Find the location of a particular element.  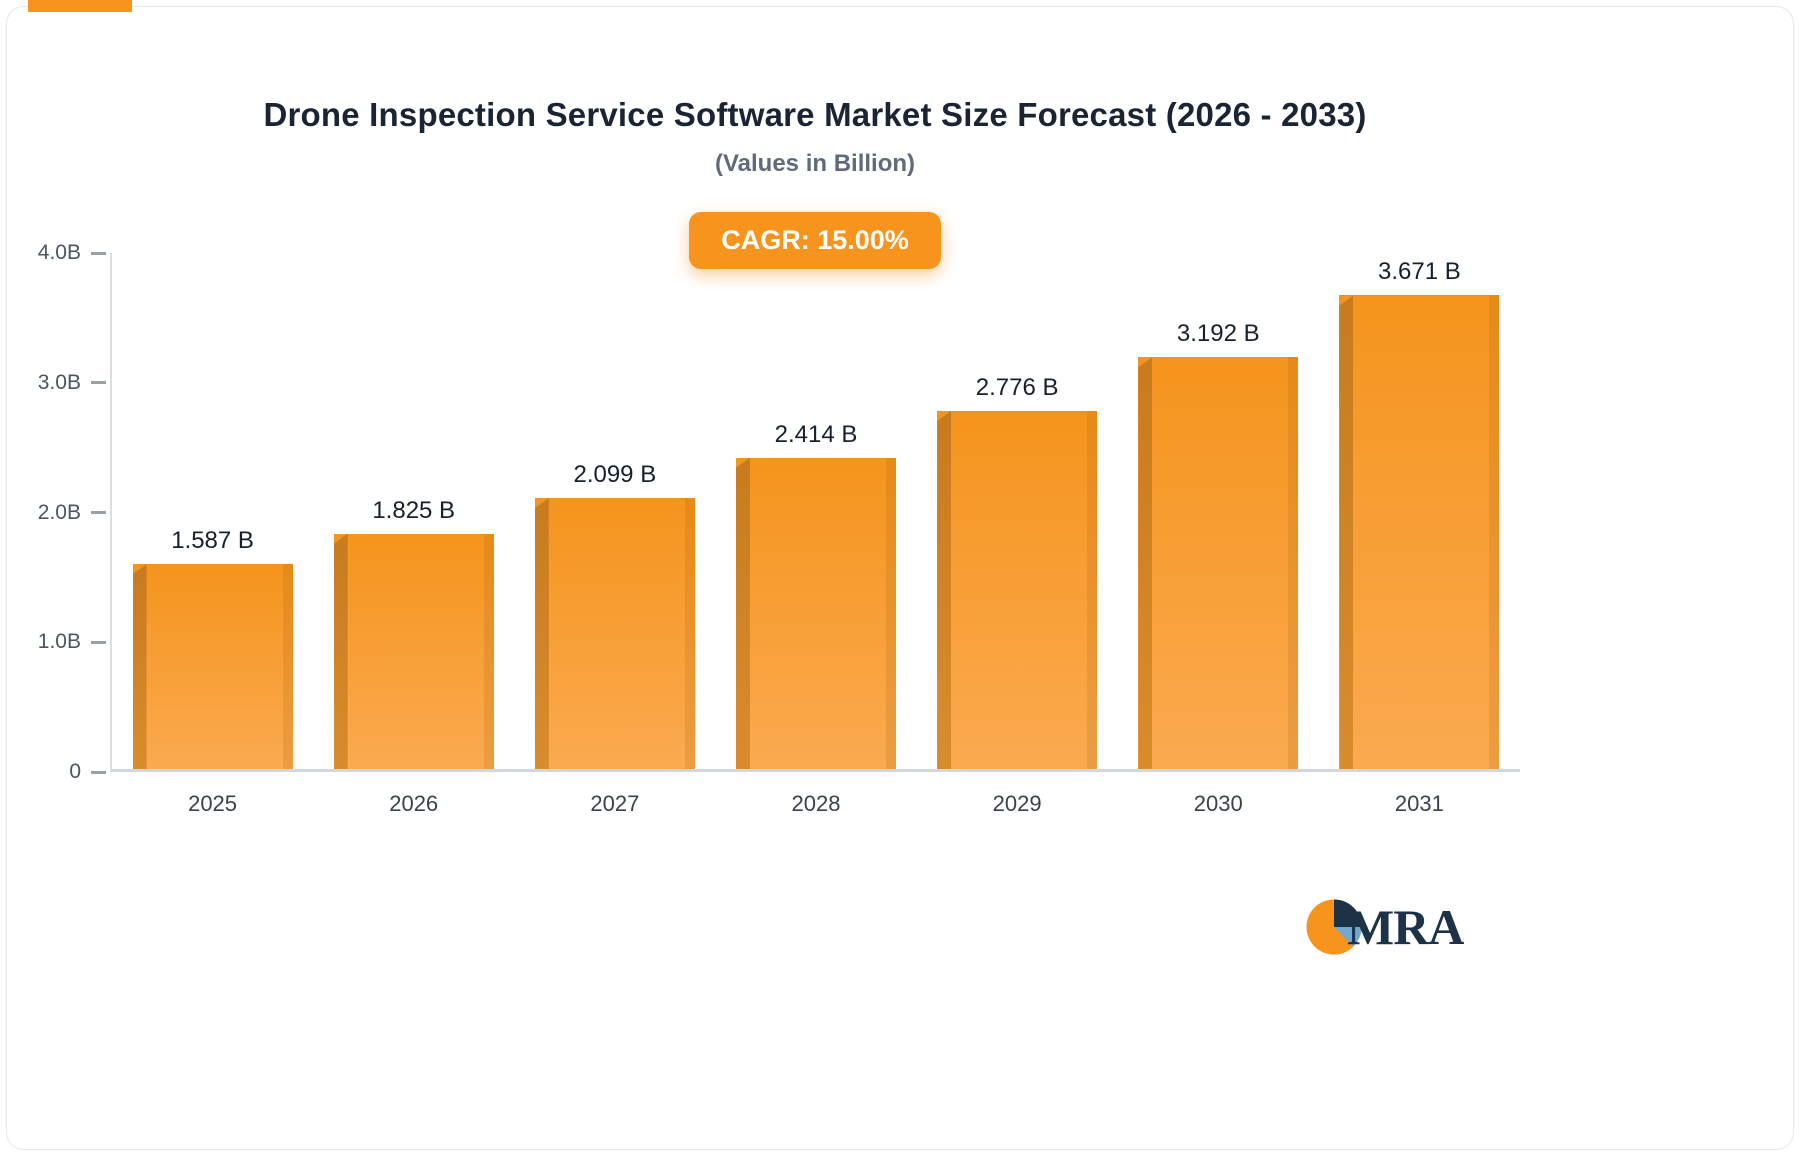

y-tick: 3.0B is located at coordinates (72, 383).